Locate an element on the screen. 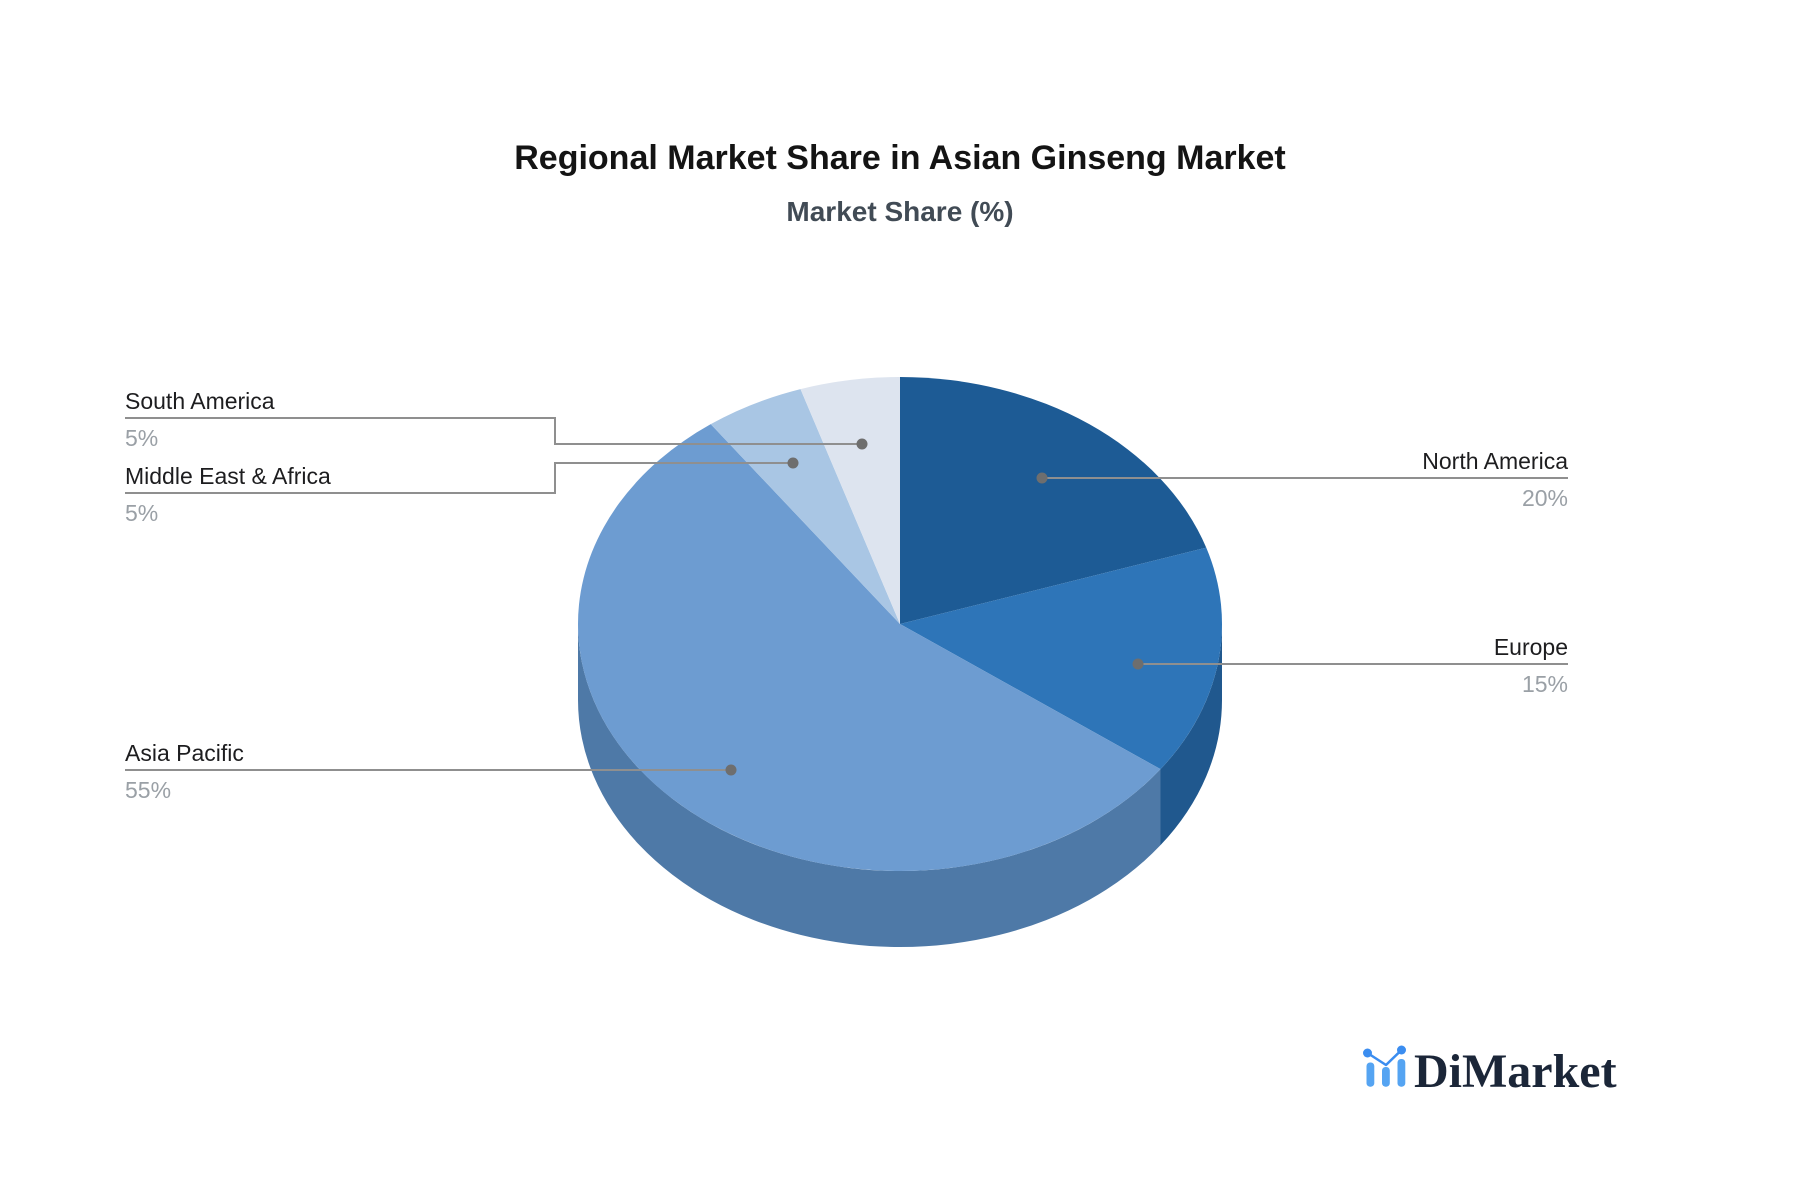 The height and width of the screenshot is (1196, 1800). pie-slice-side-europe is located at coordinates (1191, 735).